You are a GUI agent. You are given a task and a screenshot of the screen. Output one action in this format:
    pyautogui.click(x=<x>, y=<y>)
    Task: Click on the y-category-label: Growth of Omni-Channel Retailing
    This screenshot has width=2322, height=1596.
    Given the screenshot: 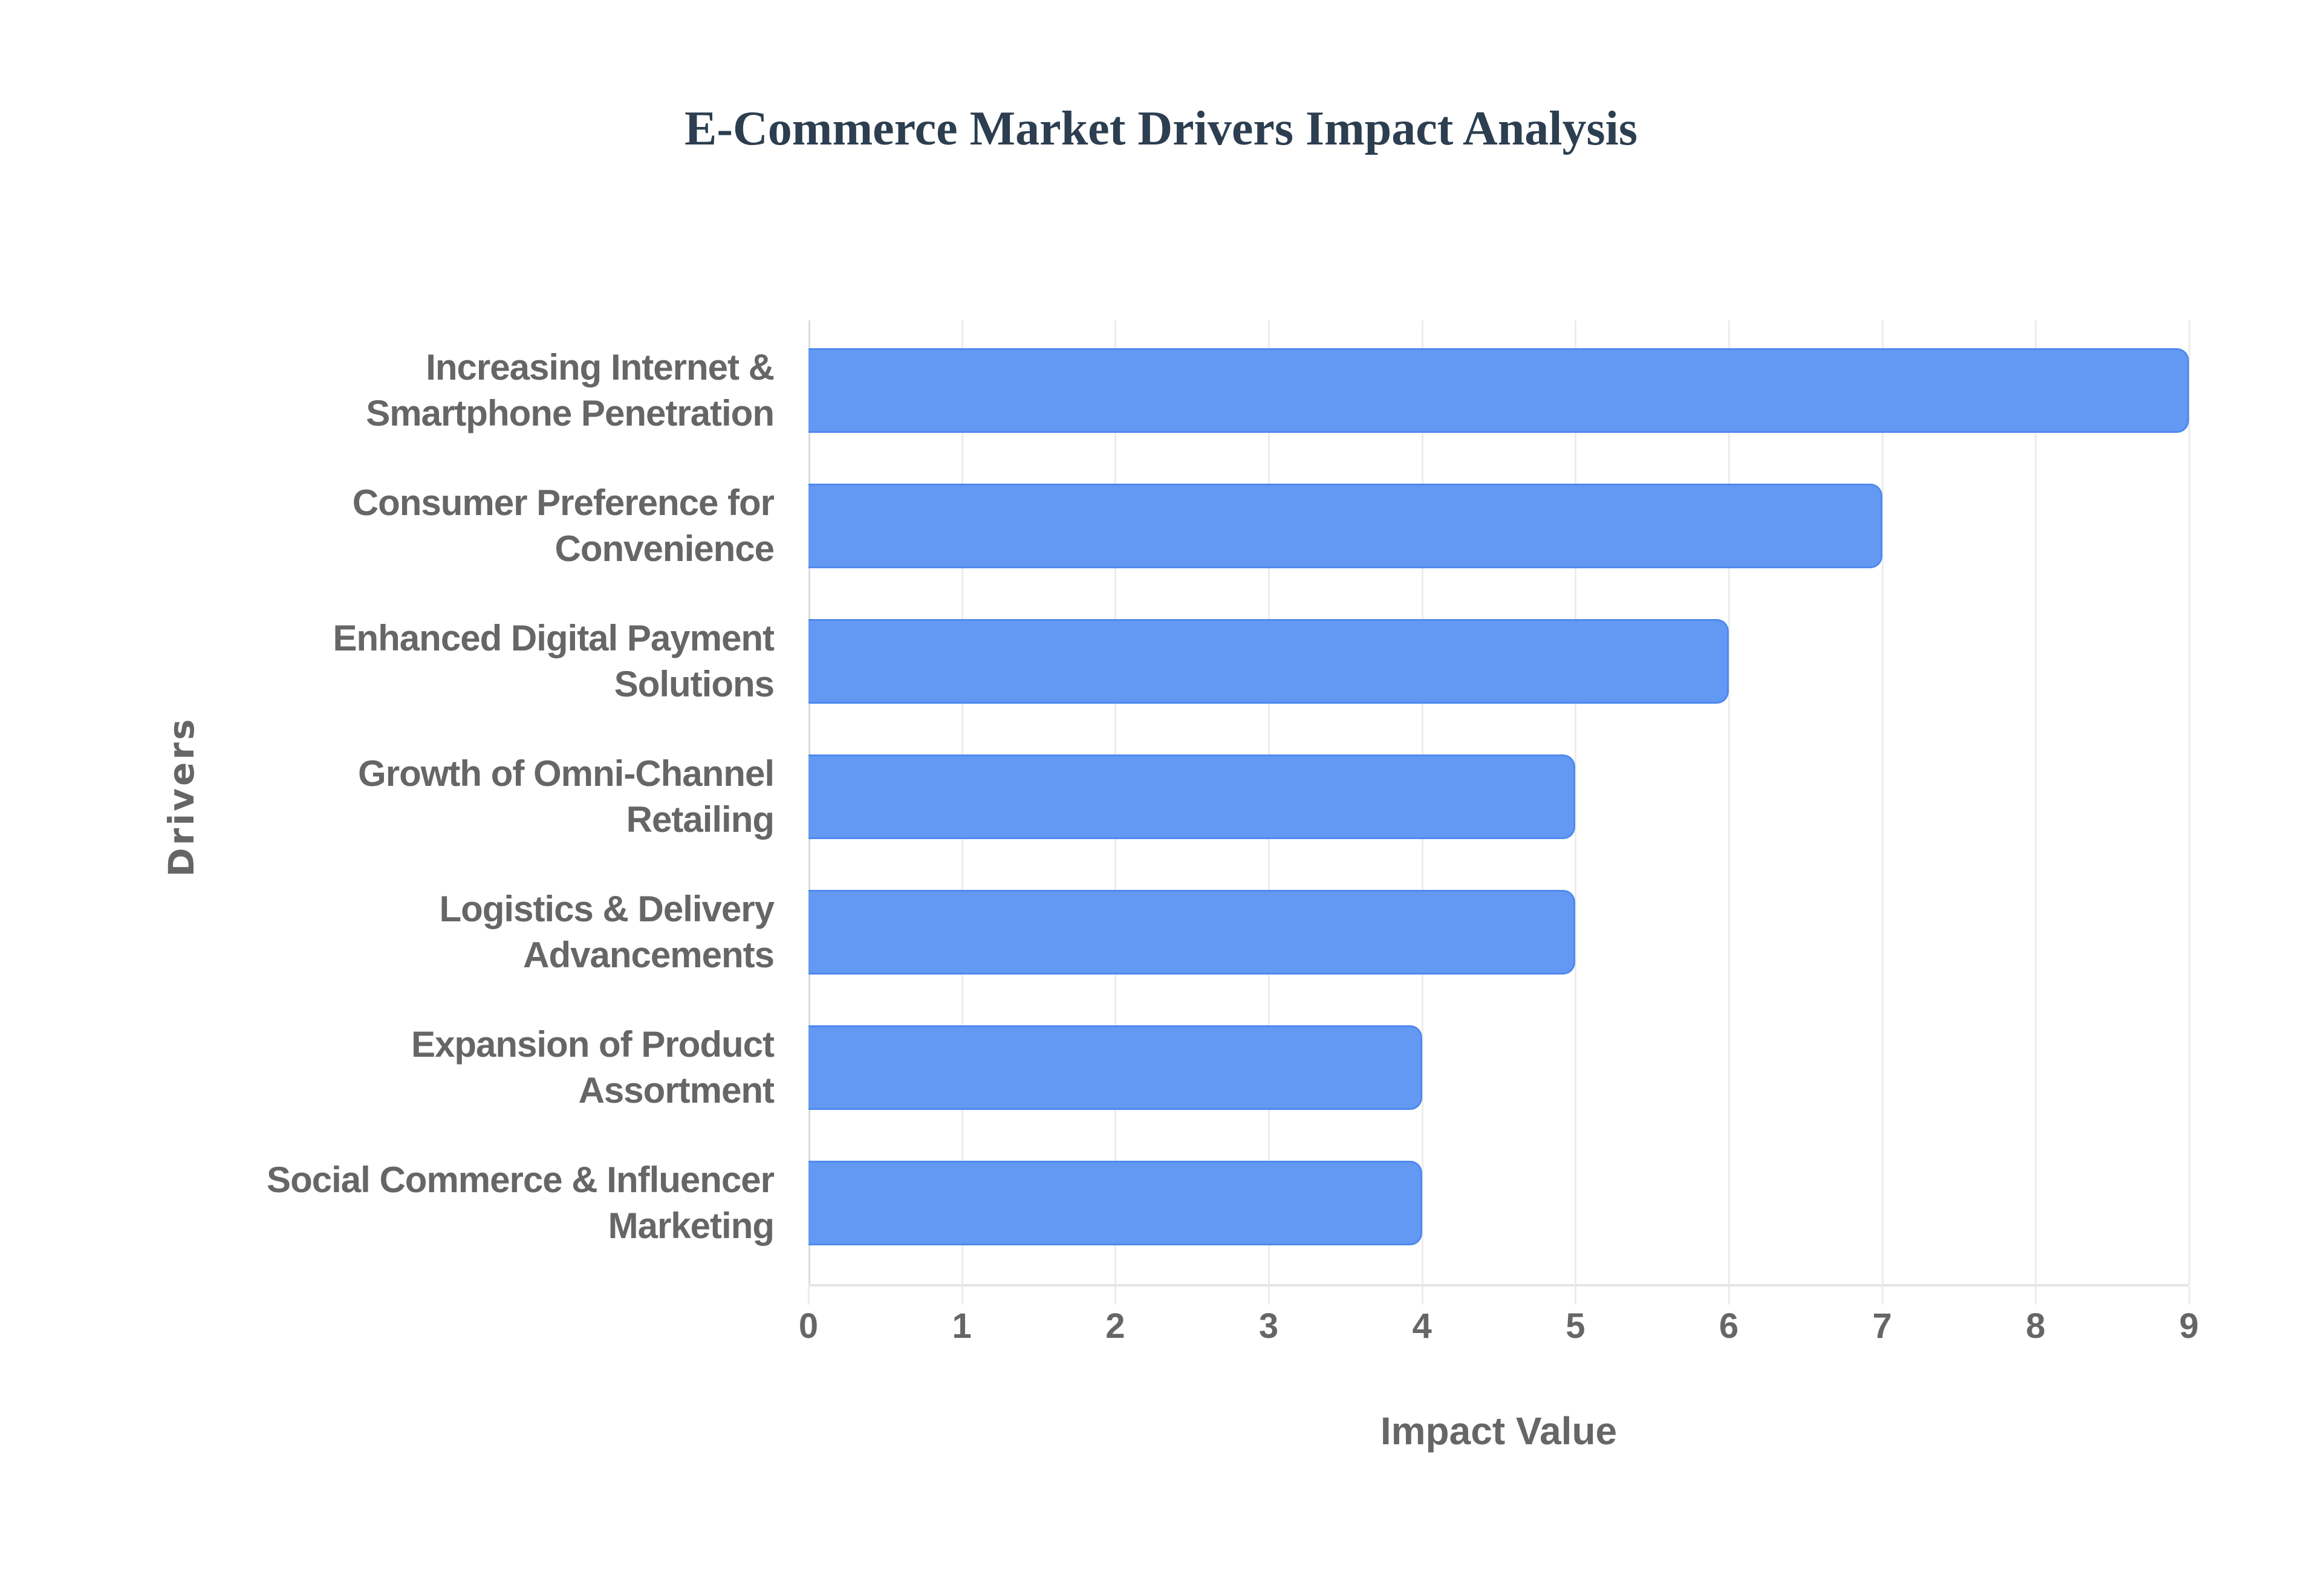 What is the action you would take?
    pyautogui.click(x=503, y=797)
    